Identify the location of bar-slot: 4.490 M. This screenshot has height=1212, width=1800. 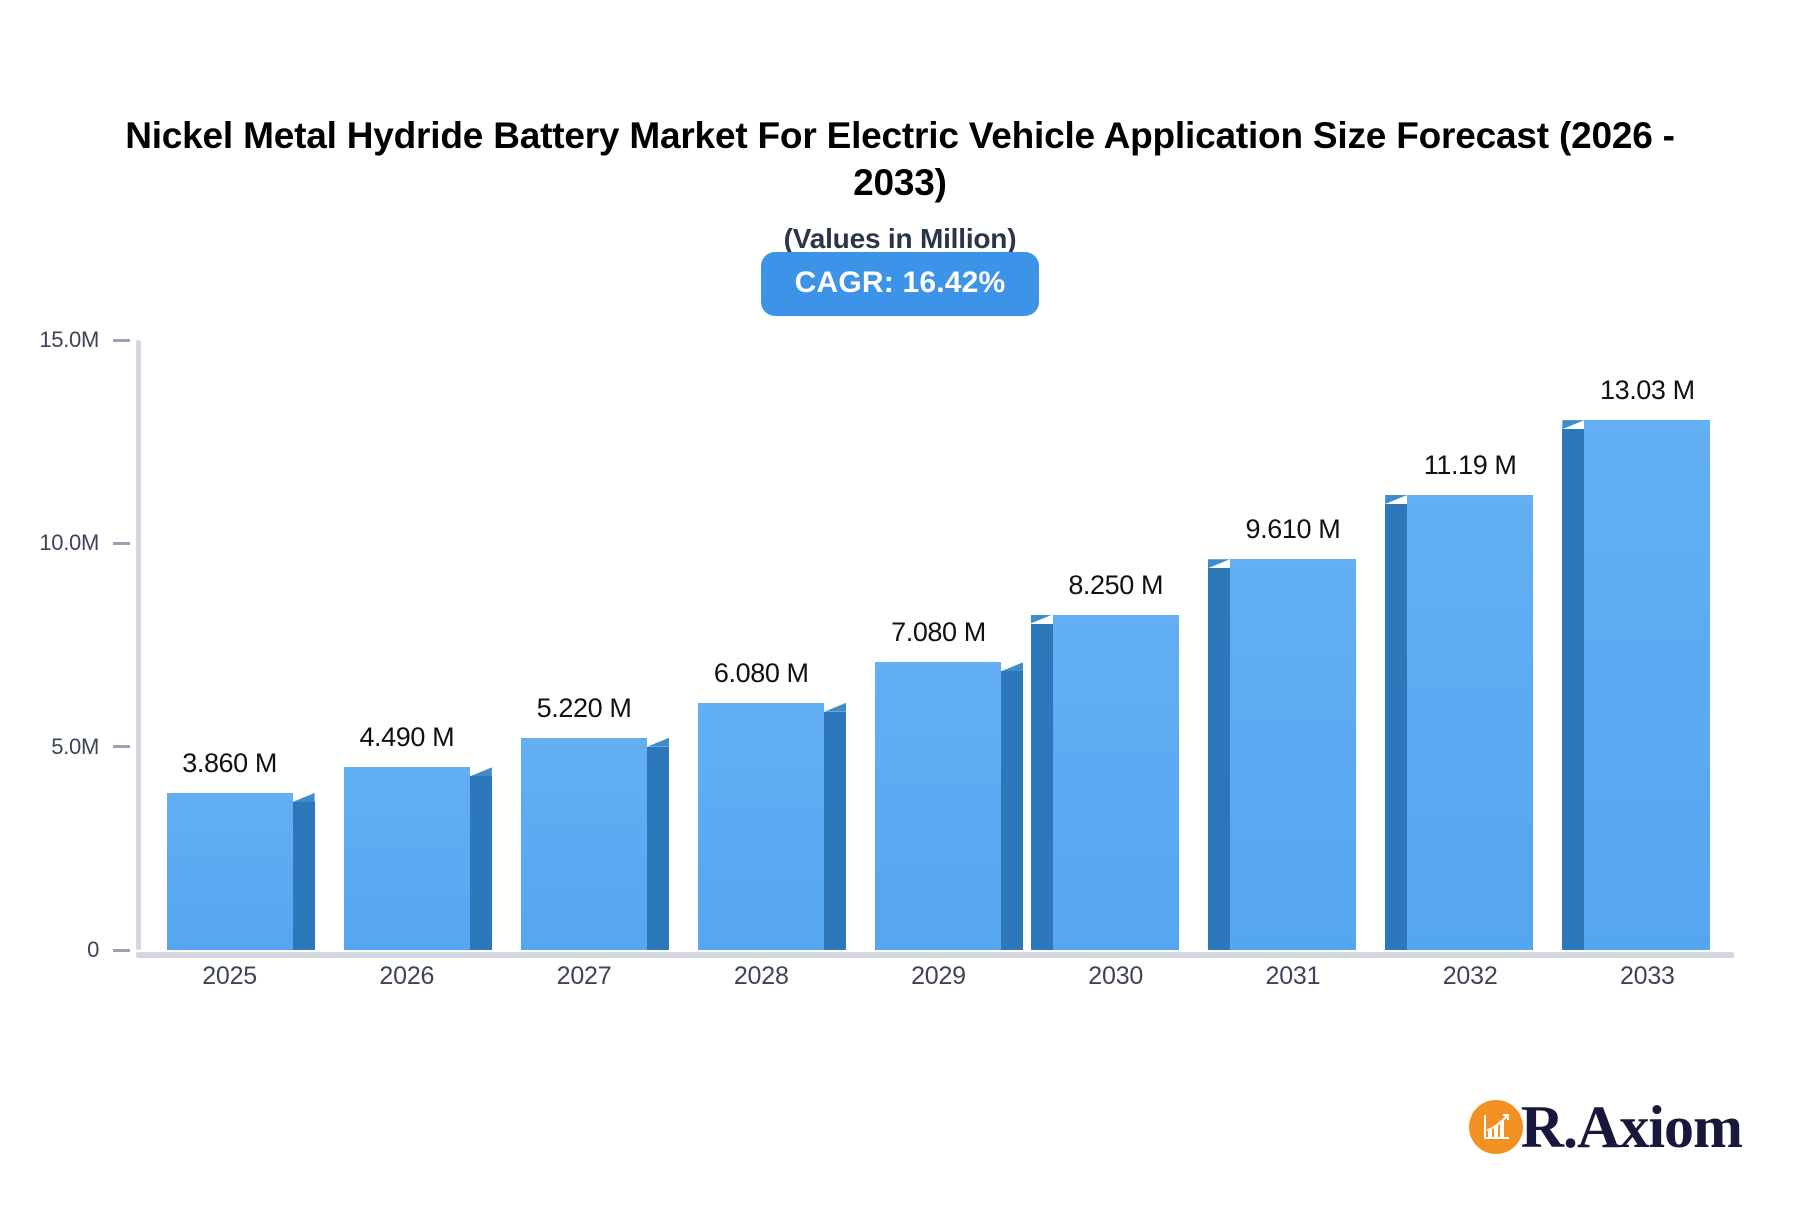
(407, 645).